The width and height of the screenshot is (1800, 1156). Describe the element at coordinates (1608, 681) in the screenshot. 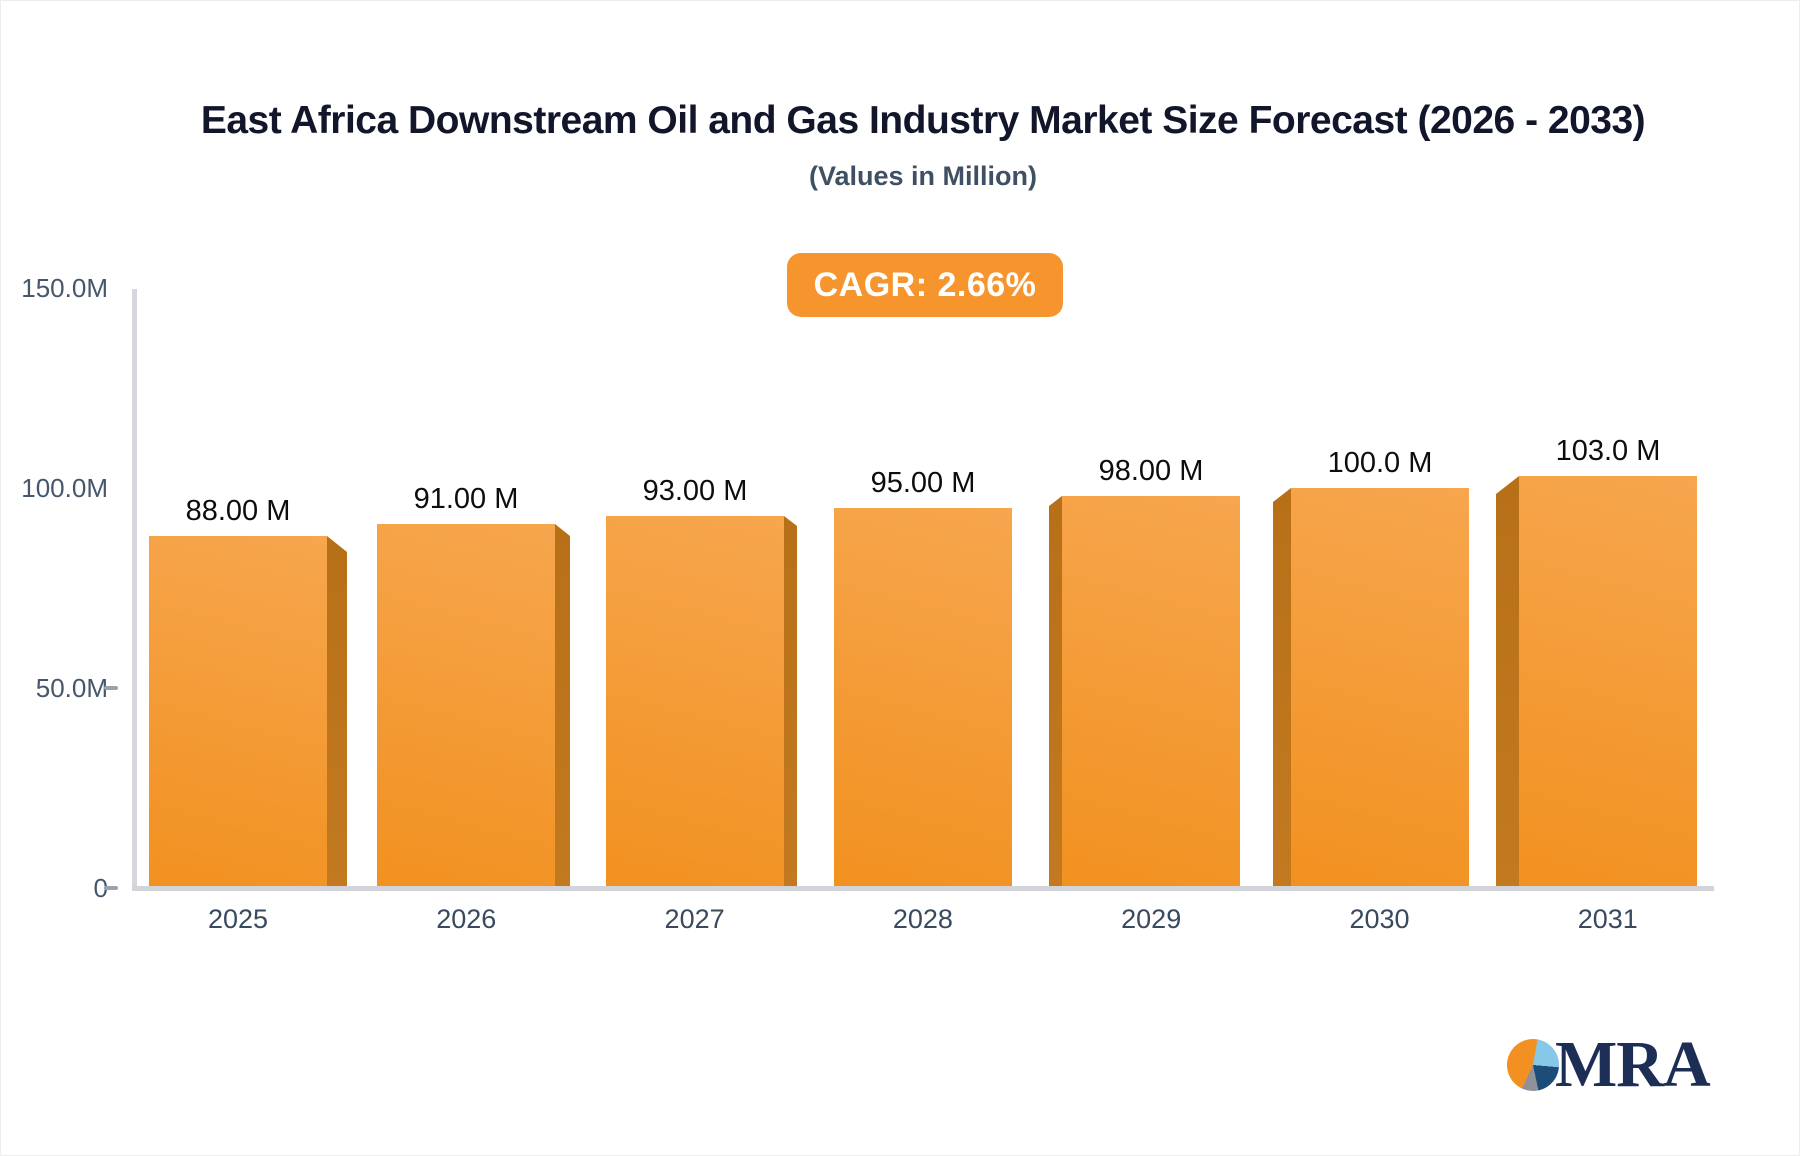

I see `bar-2031` at that location.